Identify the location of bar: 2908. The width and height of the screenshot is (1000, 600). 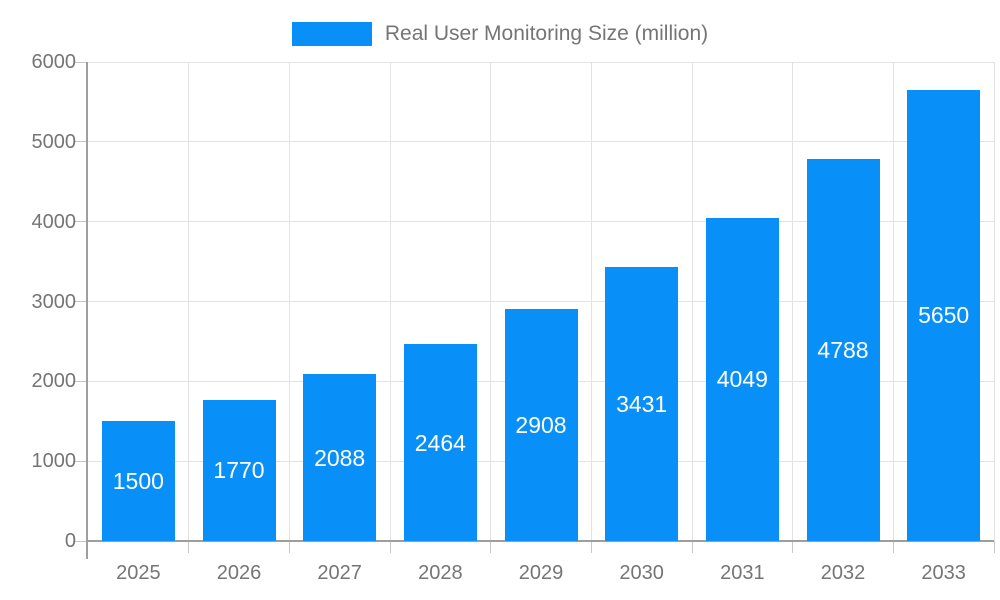
(541, 424).